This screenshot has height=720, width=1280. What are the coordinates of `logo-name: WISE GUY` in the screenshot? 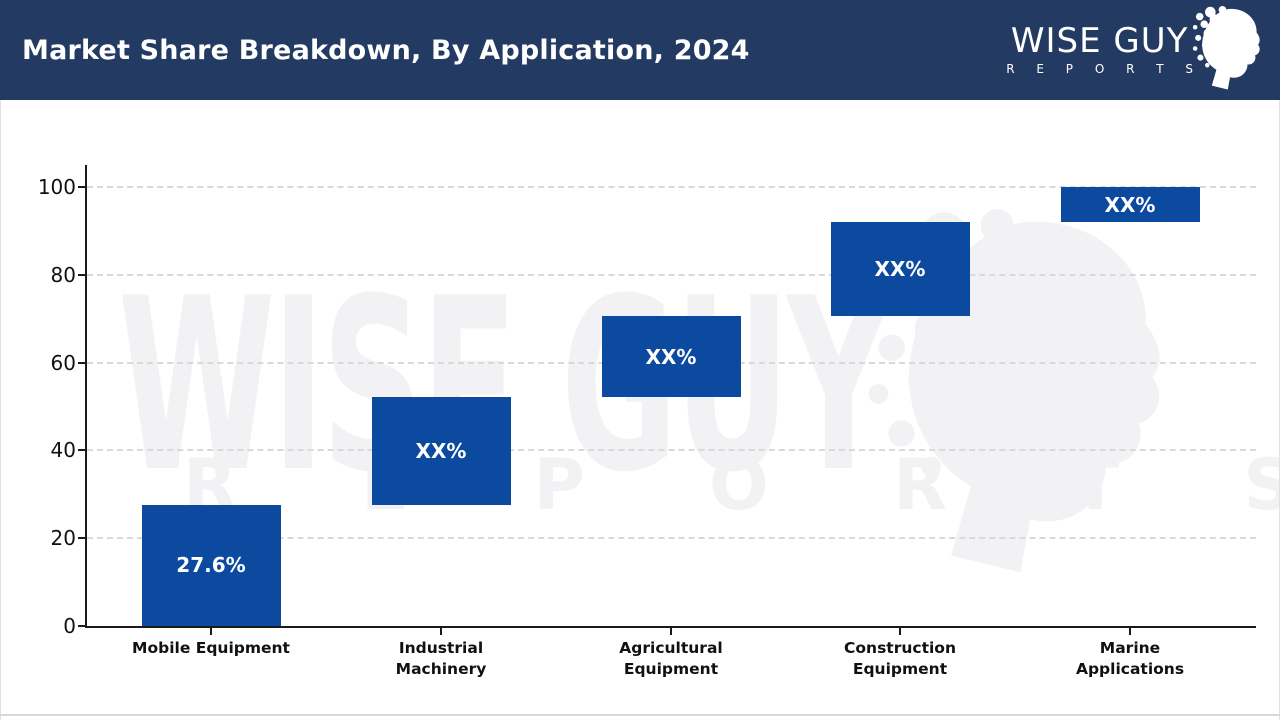 It's located at (1099, 41).